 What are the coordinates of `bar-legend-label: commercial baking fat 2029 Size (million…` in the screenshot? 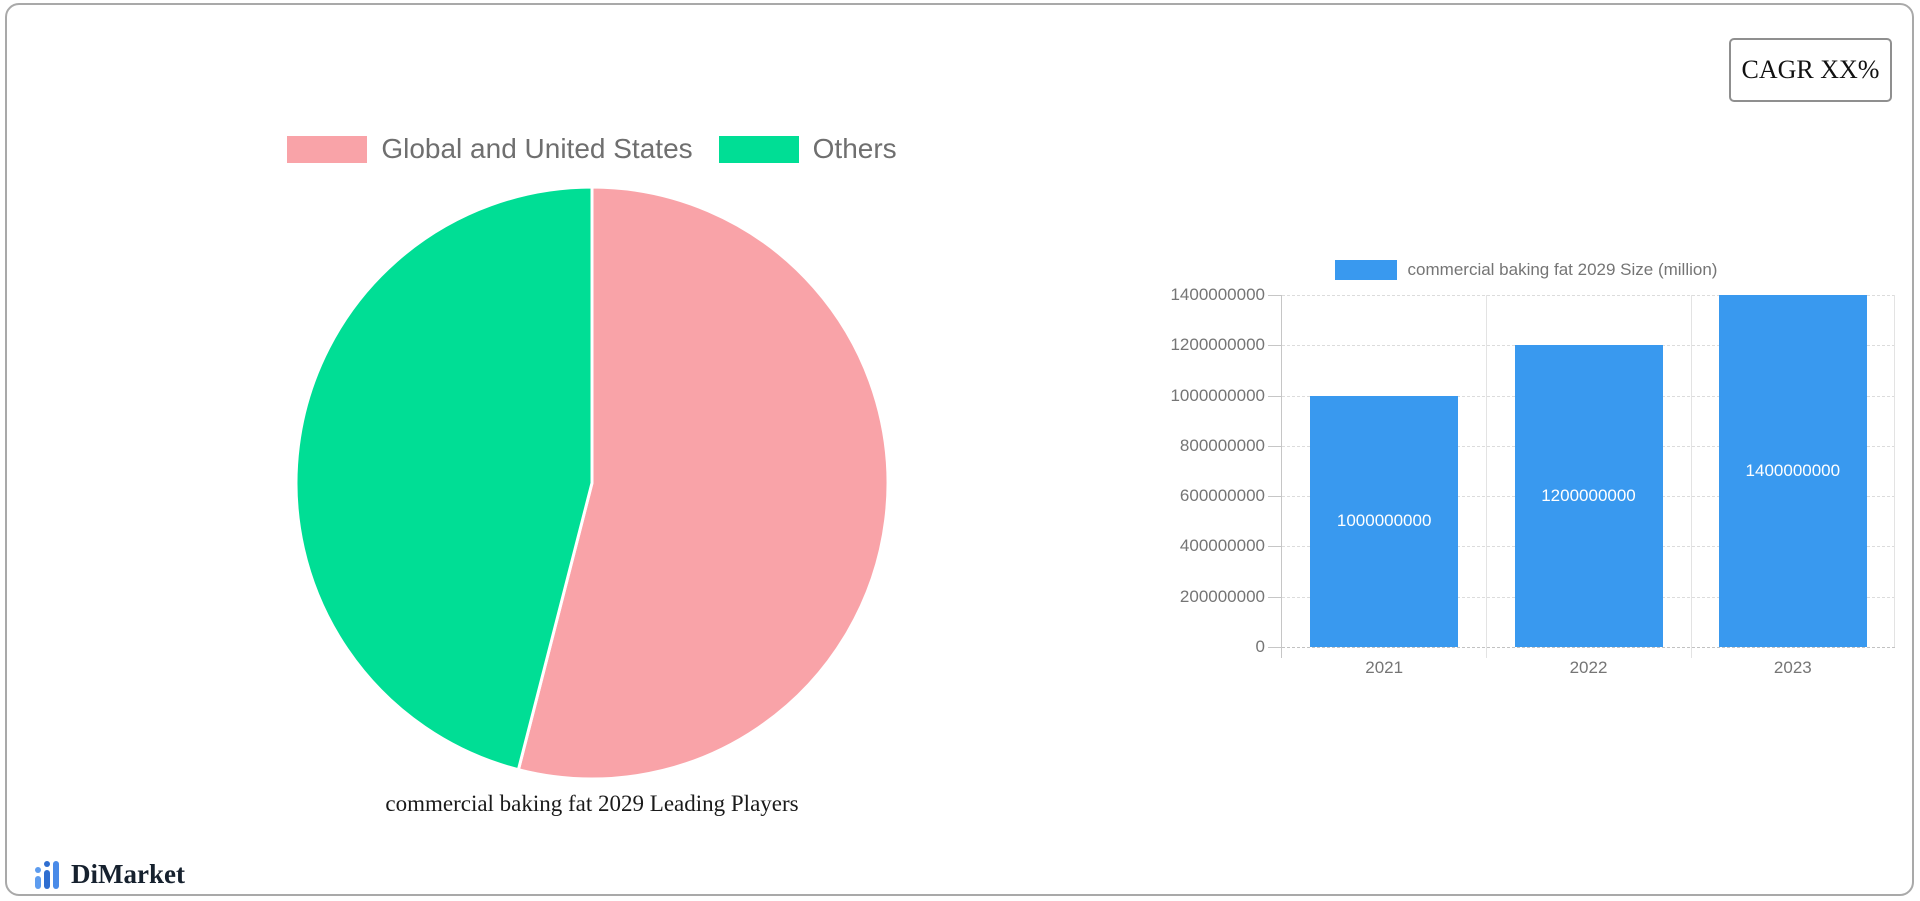 It's located at (1562, 269).